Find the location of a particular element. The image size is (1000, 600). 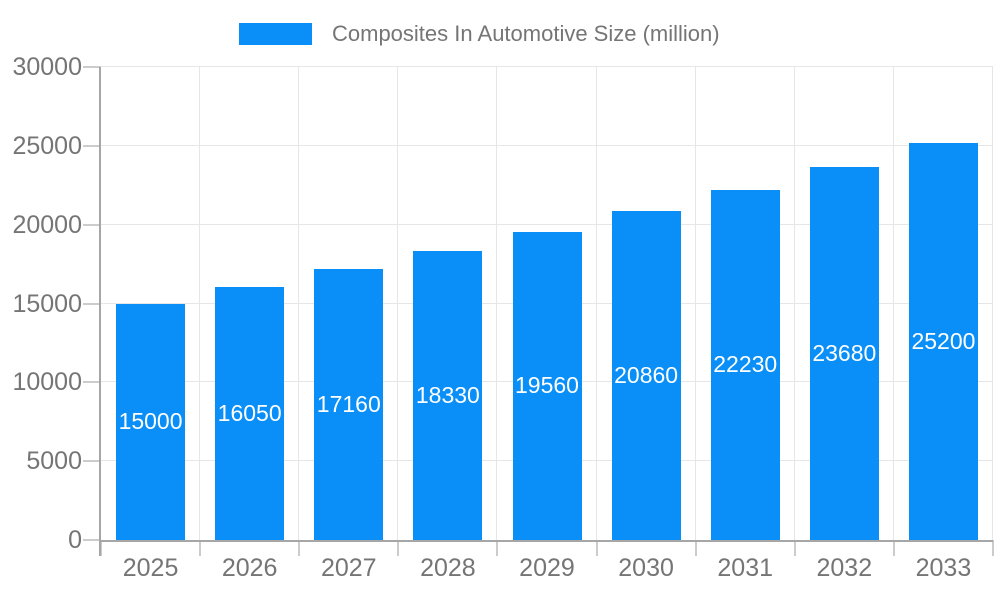

bar-value-label: 20860 is located at coordinates (646, 375).